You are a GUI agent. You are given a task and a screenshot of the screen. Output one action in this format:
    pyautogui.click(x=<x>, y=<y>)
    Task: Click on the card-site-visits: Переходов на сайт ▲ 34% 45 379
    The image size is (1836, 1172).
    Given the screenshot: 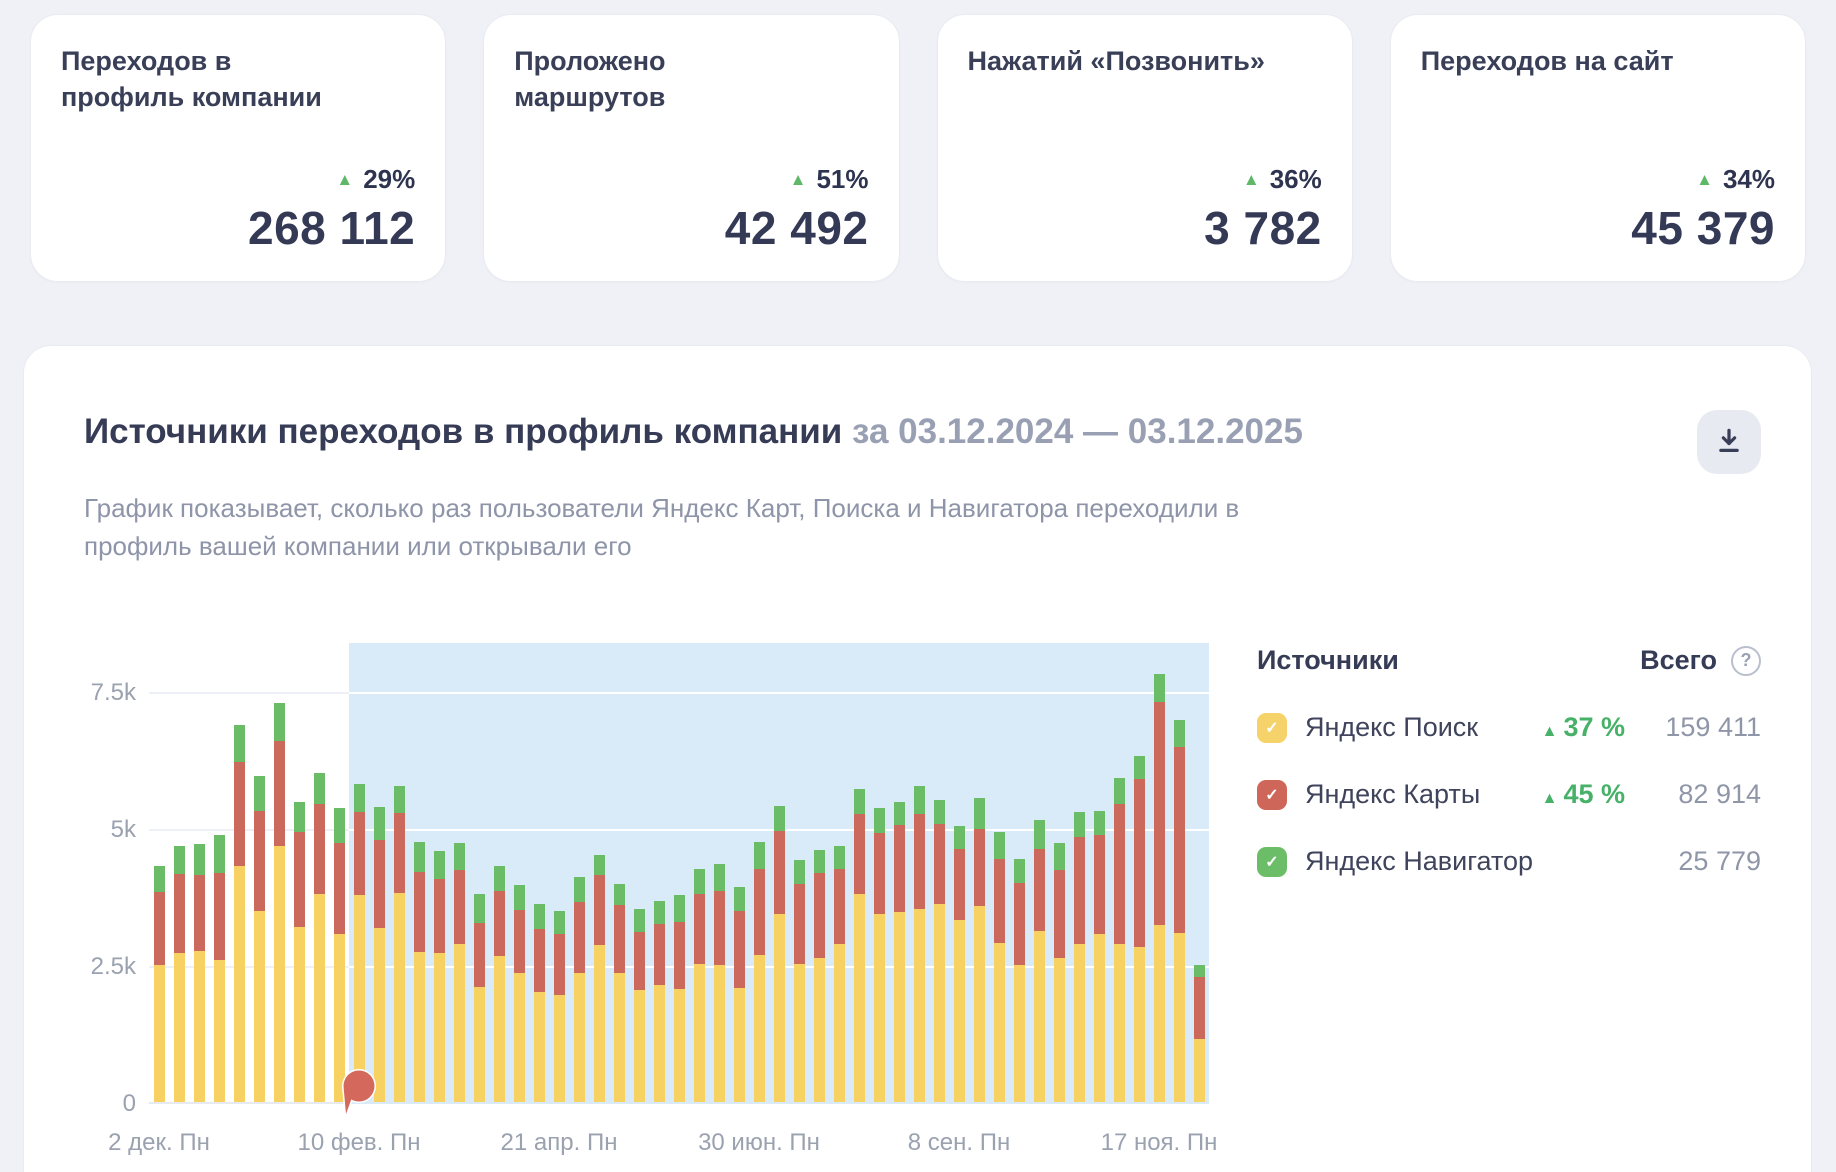 What is the action you would take?
    pyautogui.click(x=1597, y=148)
    